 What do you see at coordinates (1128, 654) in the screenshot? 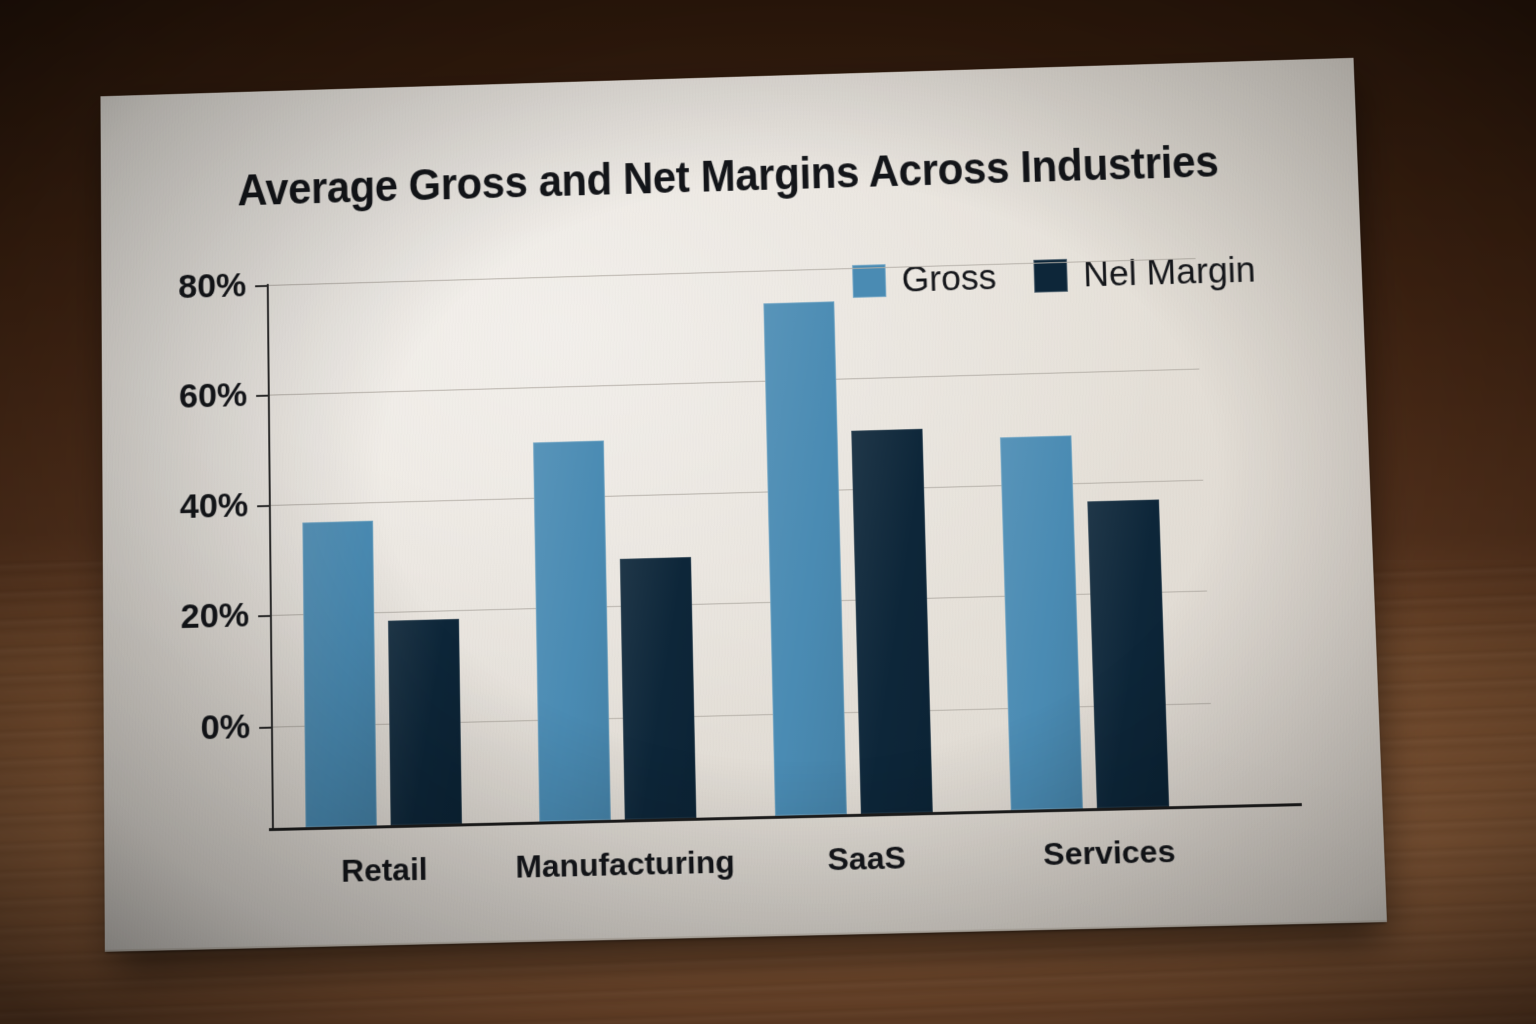
I see `bar-services-nel-margin` at bounding box center [1128, 654].